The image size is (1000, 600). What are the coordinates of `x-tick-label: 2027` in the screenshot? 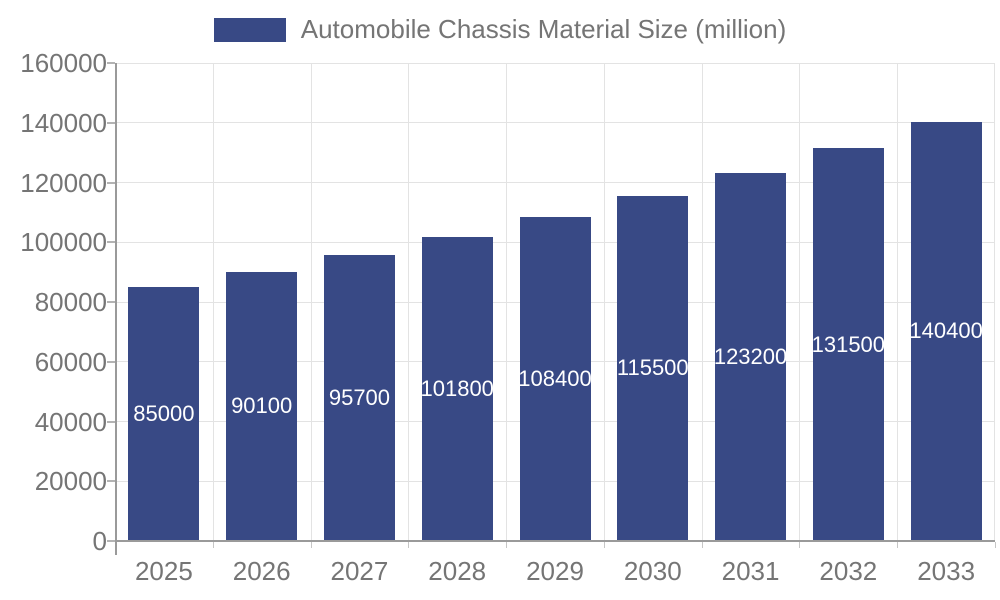 It's located at (359, 571).